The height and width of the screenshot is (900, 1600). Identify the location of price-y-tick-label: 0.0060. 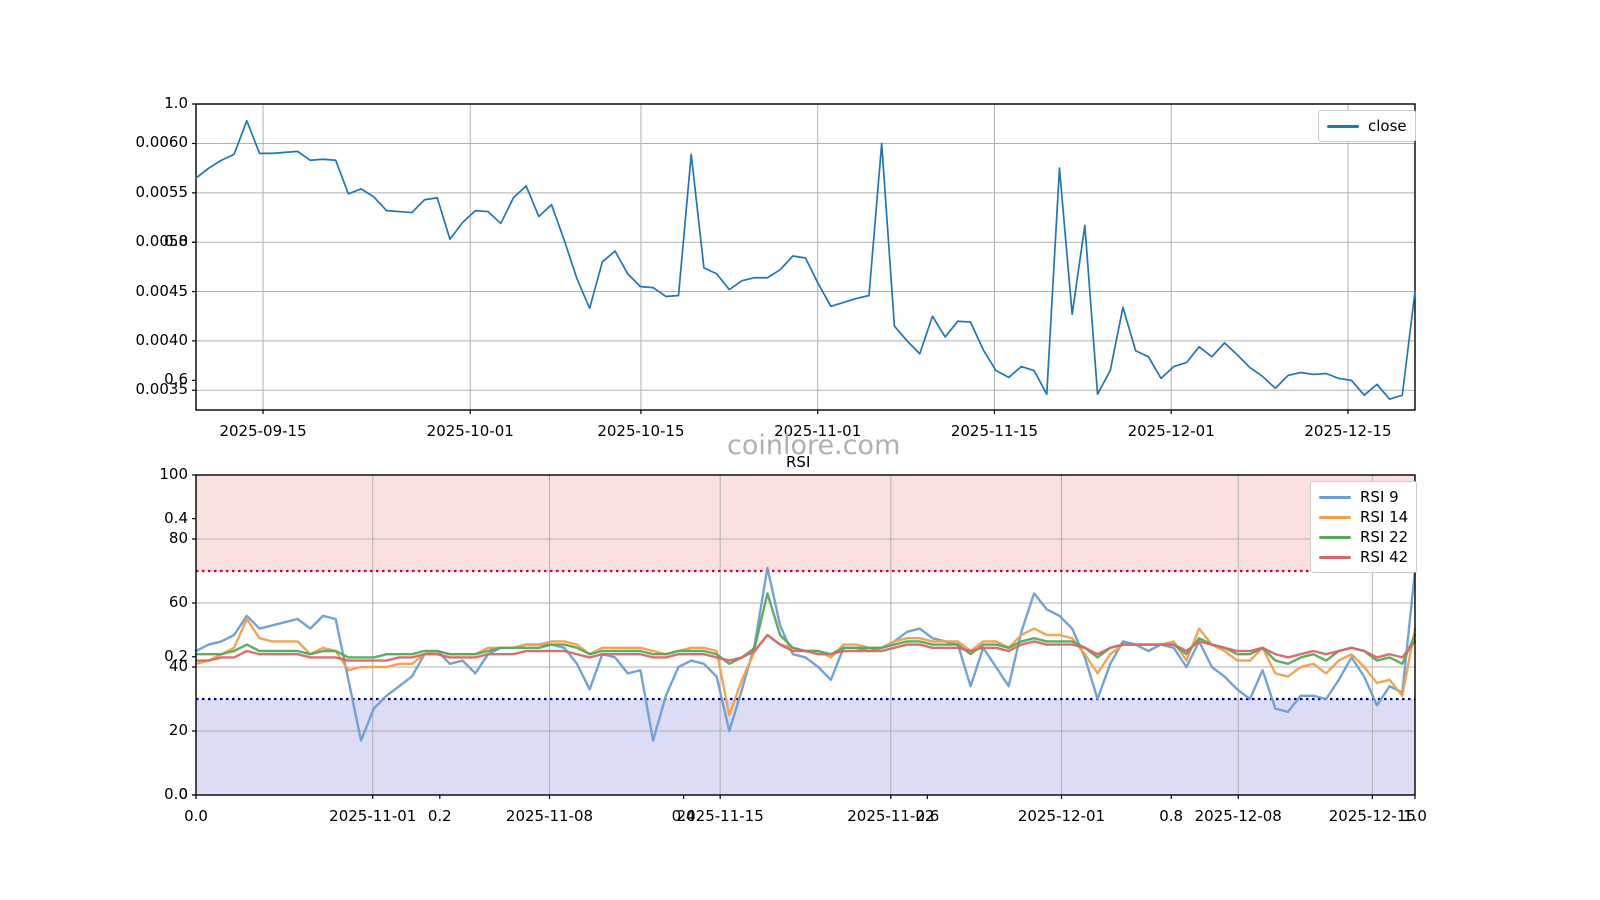
(162, 142).